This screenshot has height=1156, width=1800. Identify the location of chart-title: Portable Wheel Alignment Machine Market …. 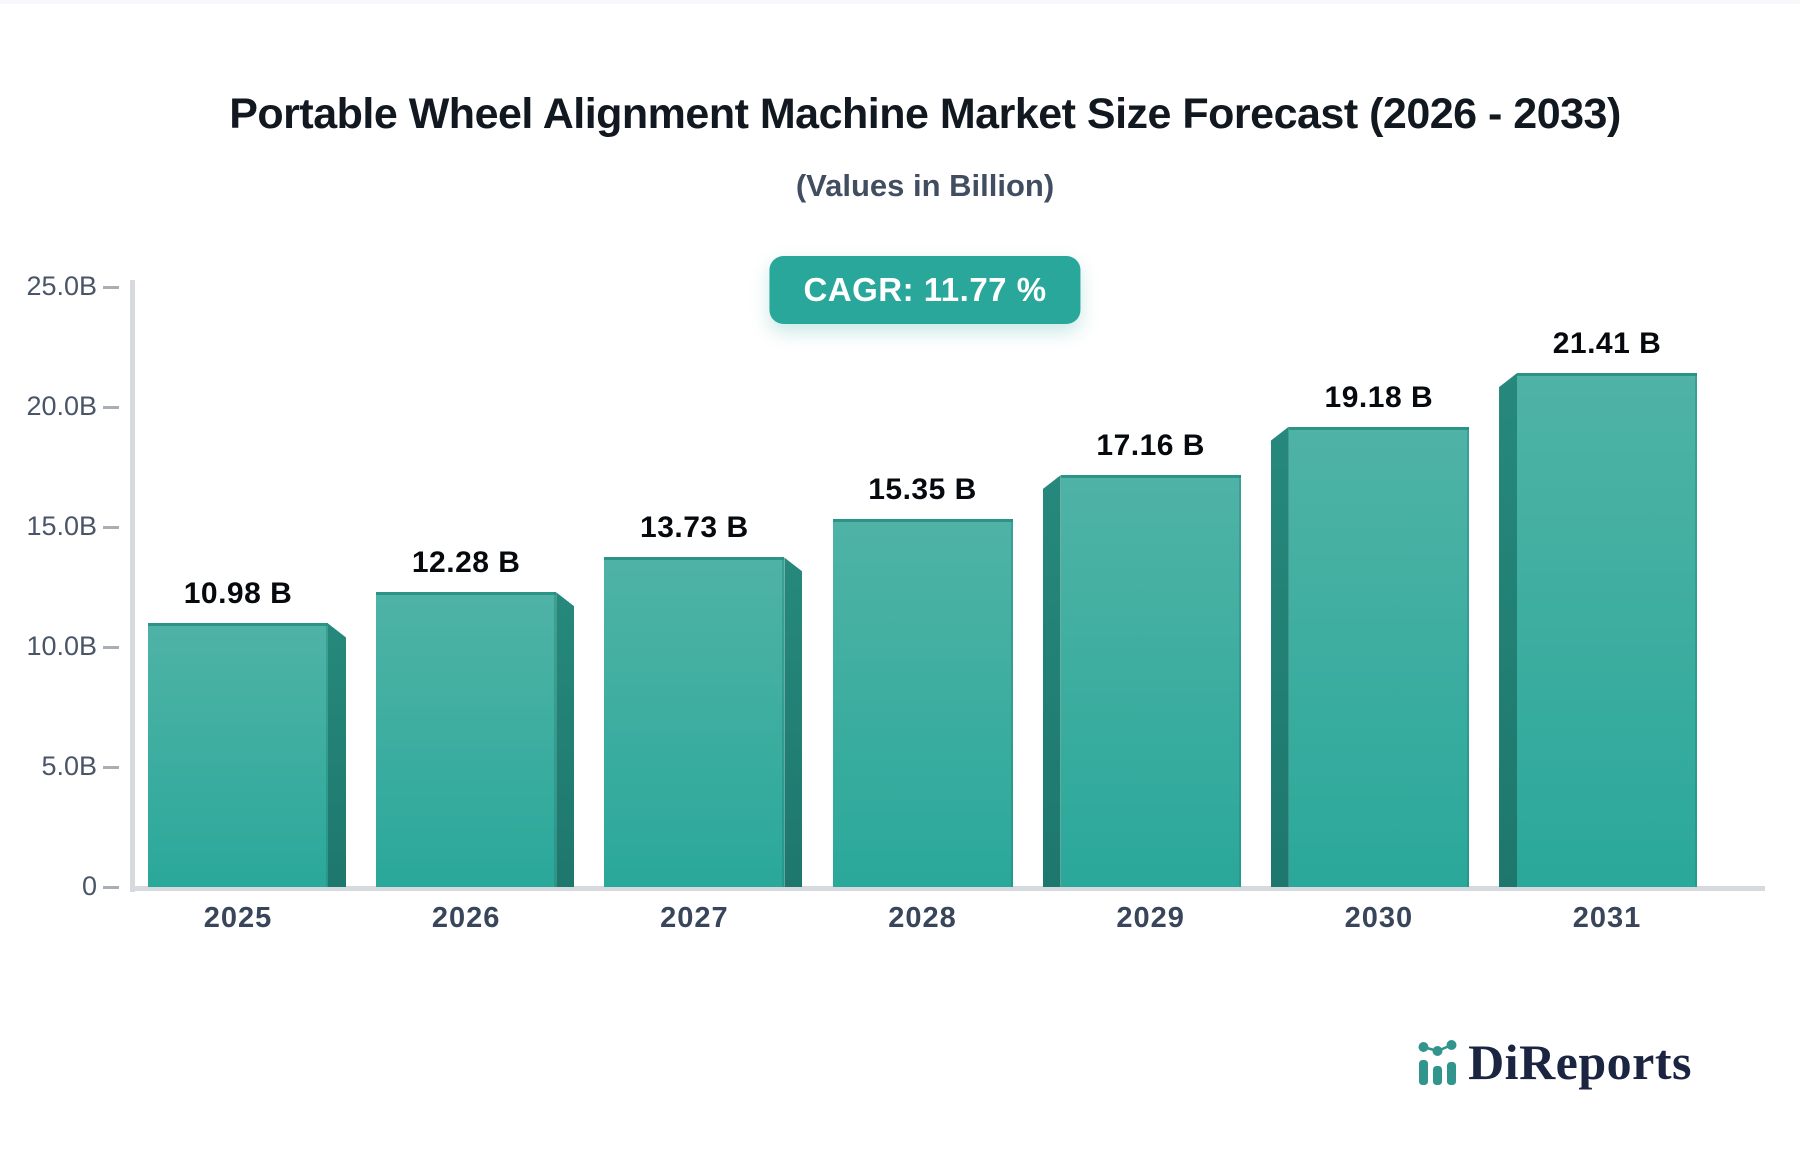
(925, 114).